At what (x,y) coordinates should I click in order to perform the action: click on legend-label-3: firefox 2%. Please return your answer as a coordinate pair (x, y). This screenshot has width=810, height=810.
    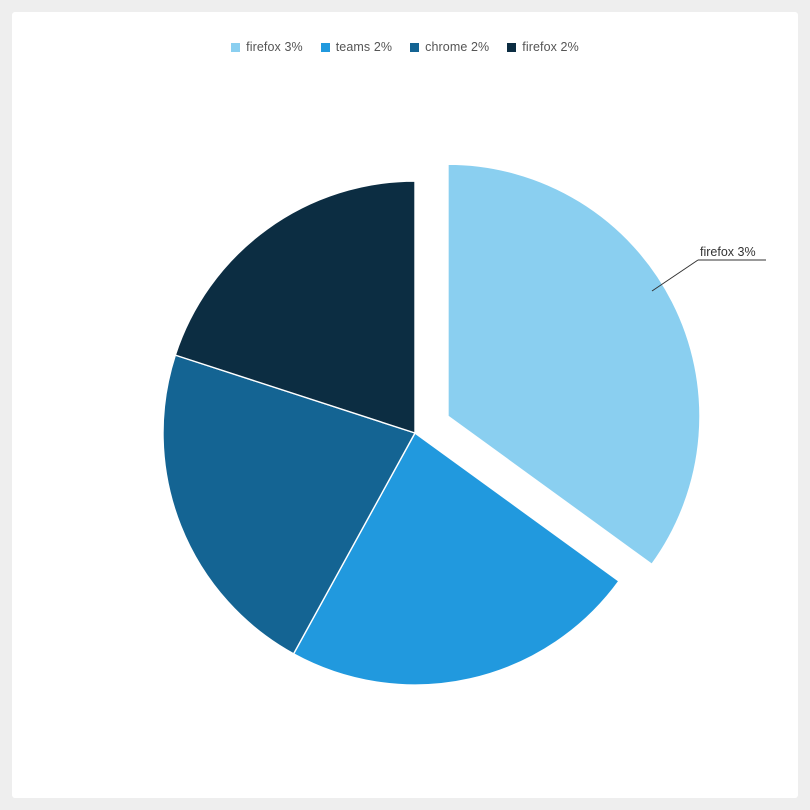
    Looking at the image, I should click on (550, 47).